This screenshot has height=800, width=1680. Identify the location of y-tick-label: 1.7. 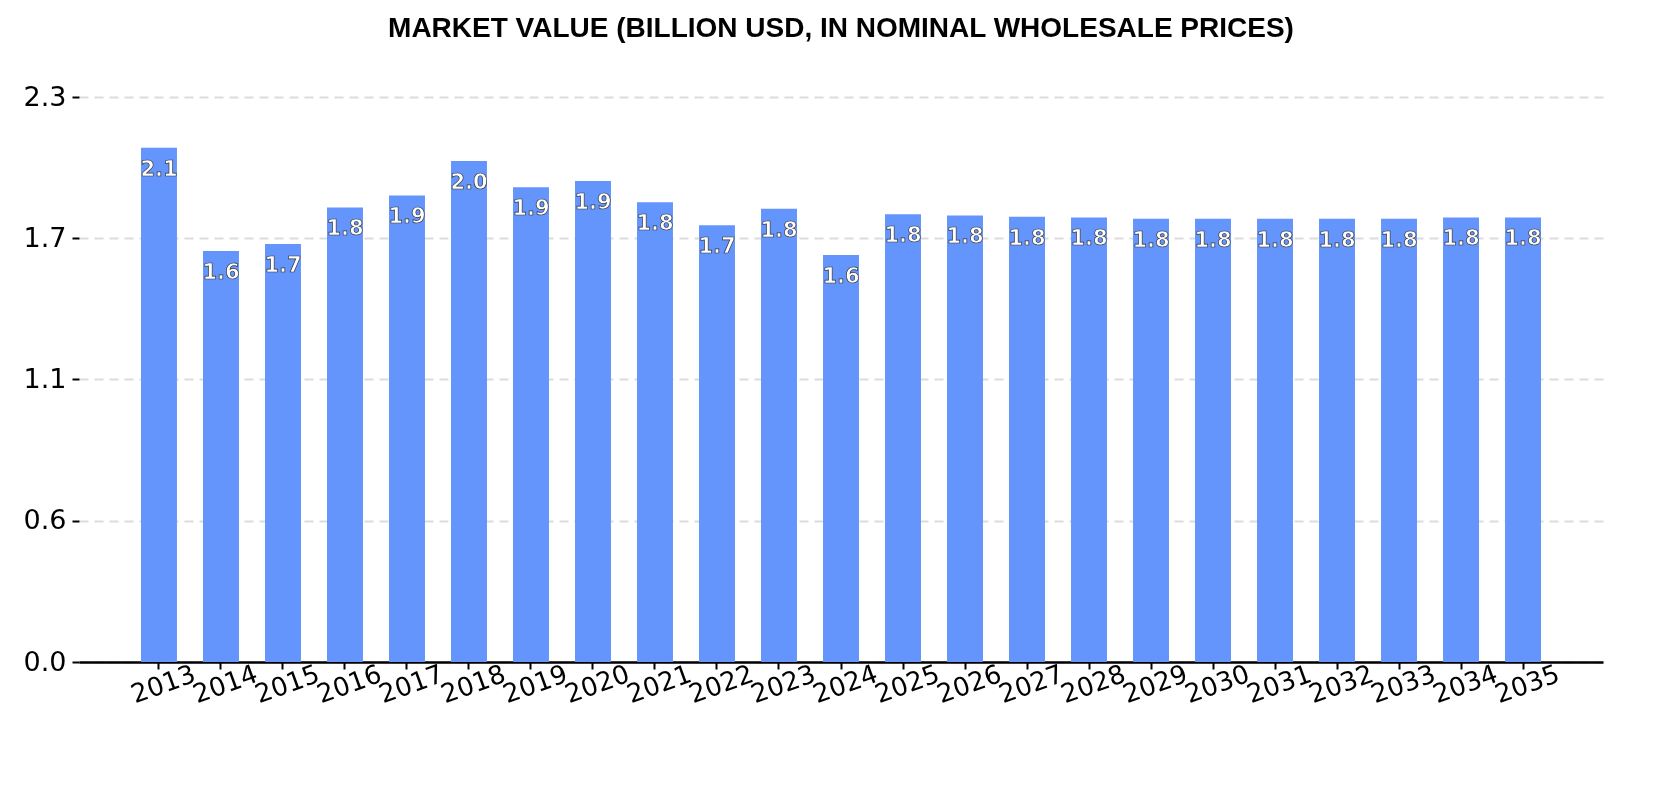
(45, 237).